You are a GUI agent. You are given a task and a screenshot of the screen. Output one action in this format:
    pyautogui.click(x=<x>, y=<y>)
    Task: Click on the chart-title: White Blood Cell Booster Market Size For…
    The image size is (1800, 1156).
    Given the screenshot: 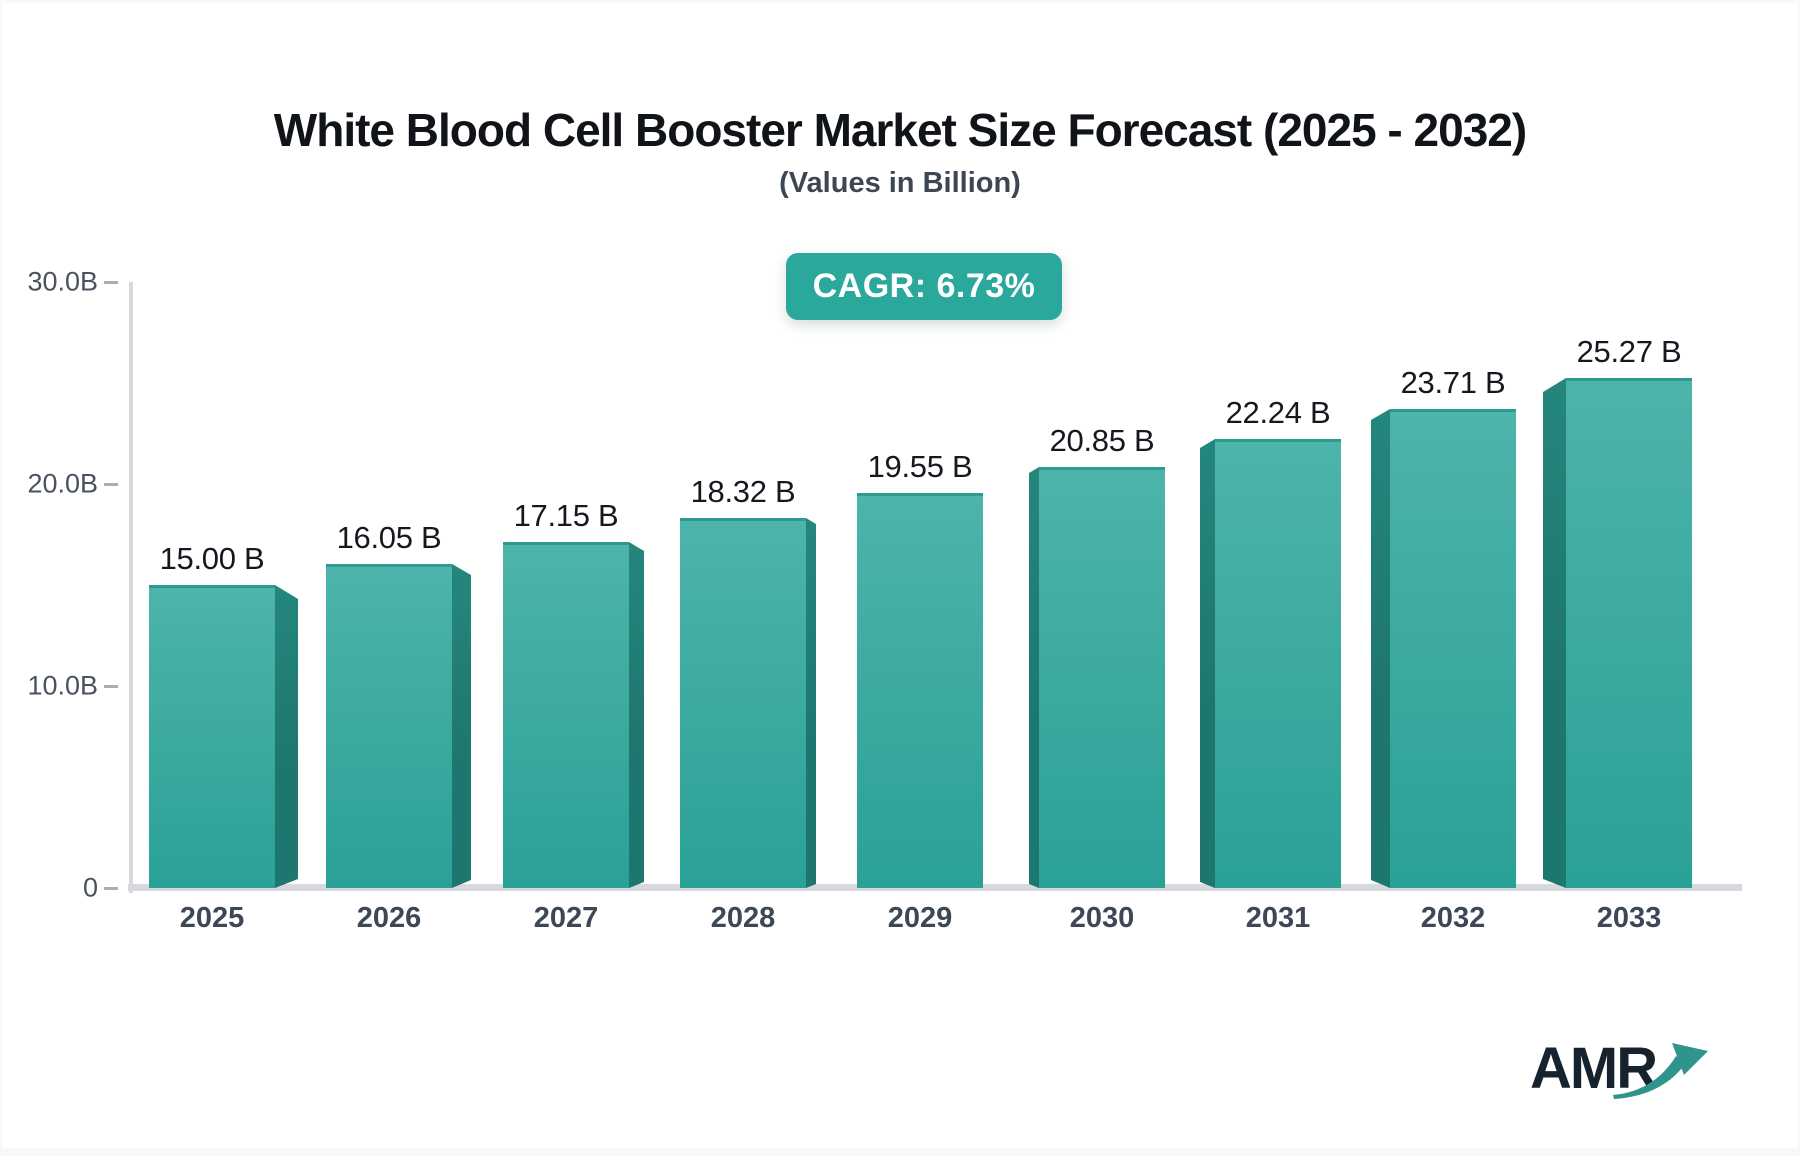 What is the action you would take?
    pyautogui.click(x=900, y=130)
    